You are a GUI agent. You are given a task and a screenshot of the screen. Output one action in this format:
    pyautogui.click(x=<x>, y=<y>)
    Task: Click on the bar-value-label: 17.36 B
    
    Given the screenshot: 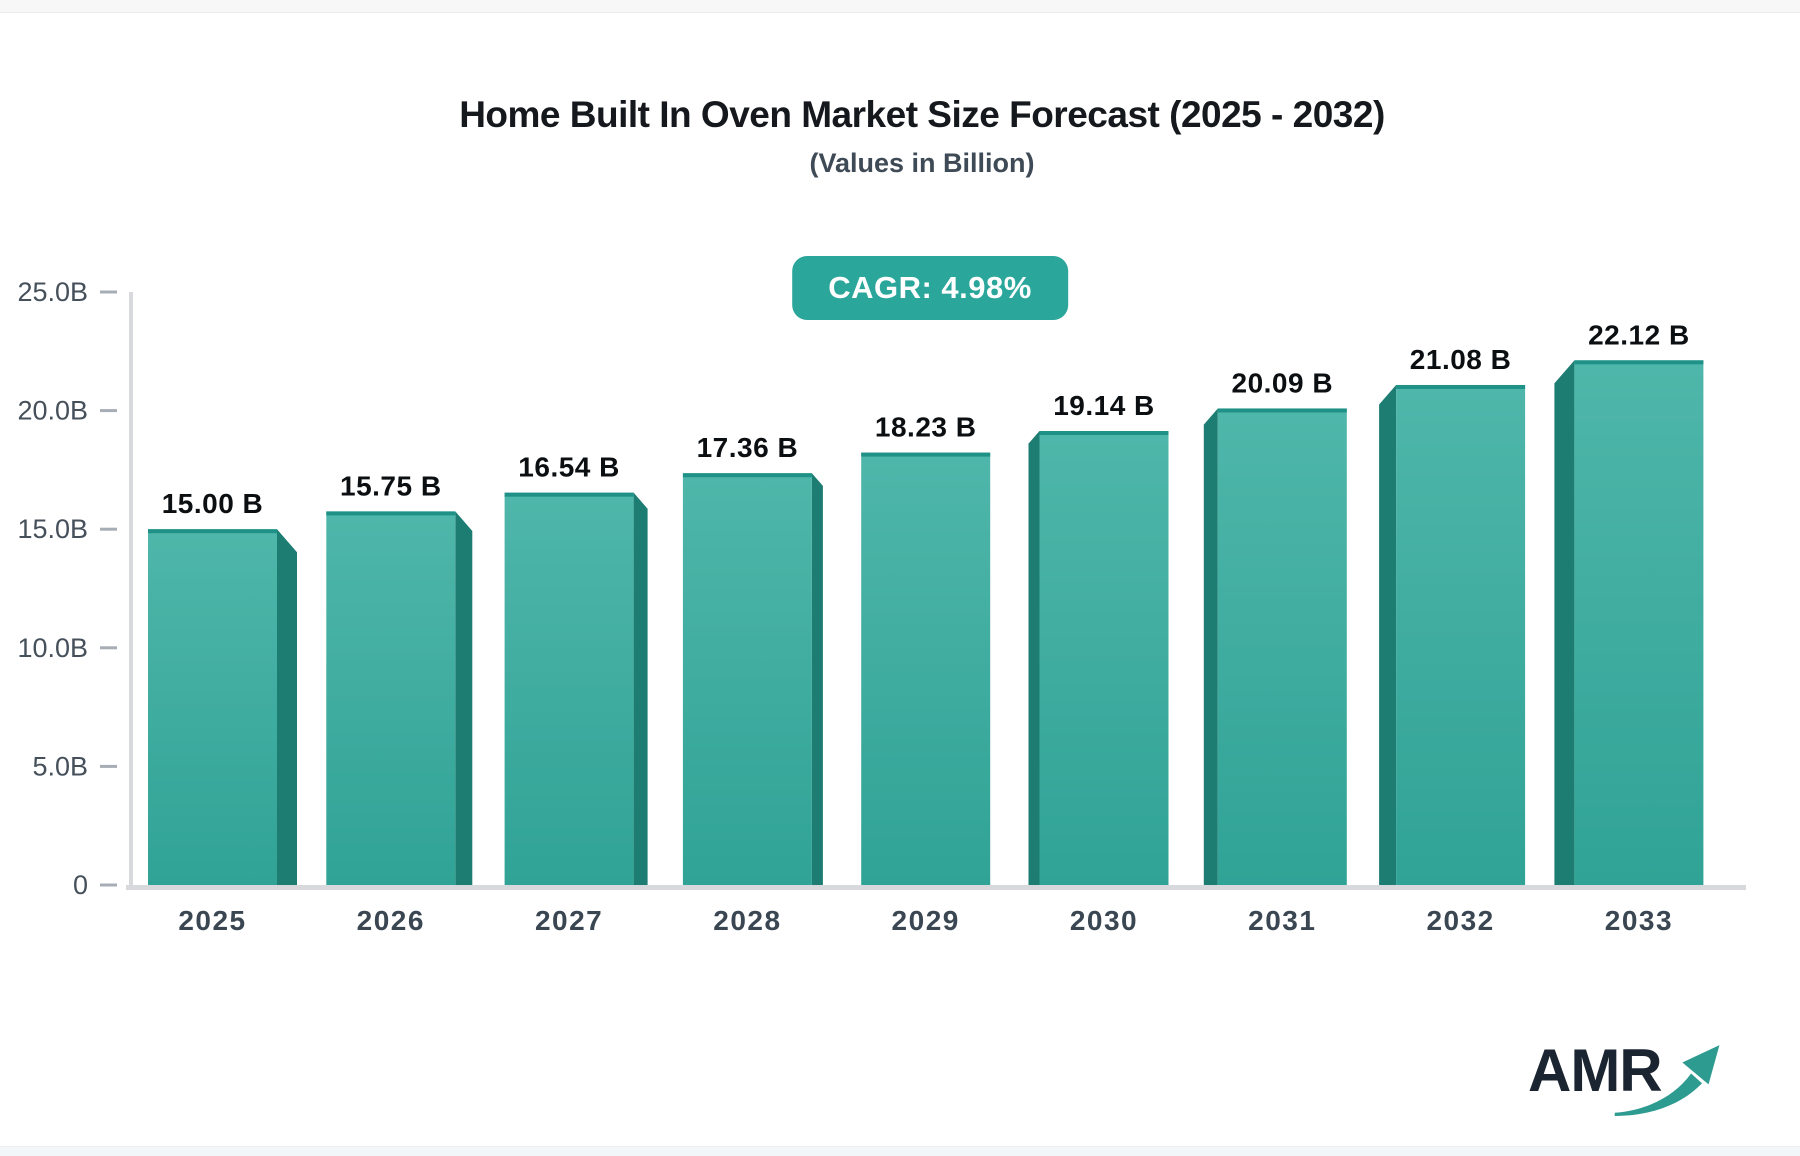 What is the action you would take?
    pyautogui.click(x=748, y=447)
    